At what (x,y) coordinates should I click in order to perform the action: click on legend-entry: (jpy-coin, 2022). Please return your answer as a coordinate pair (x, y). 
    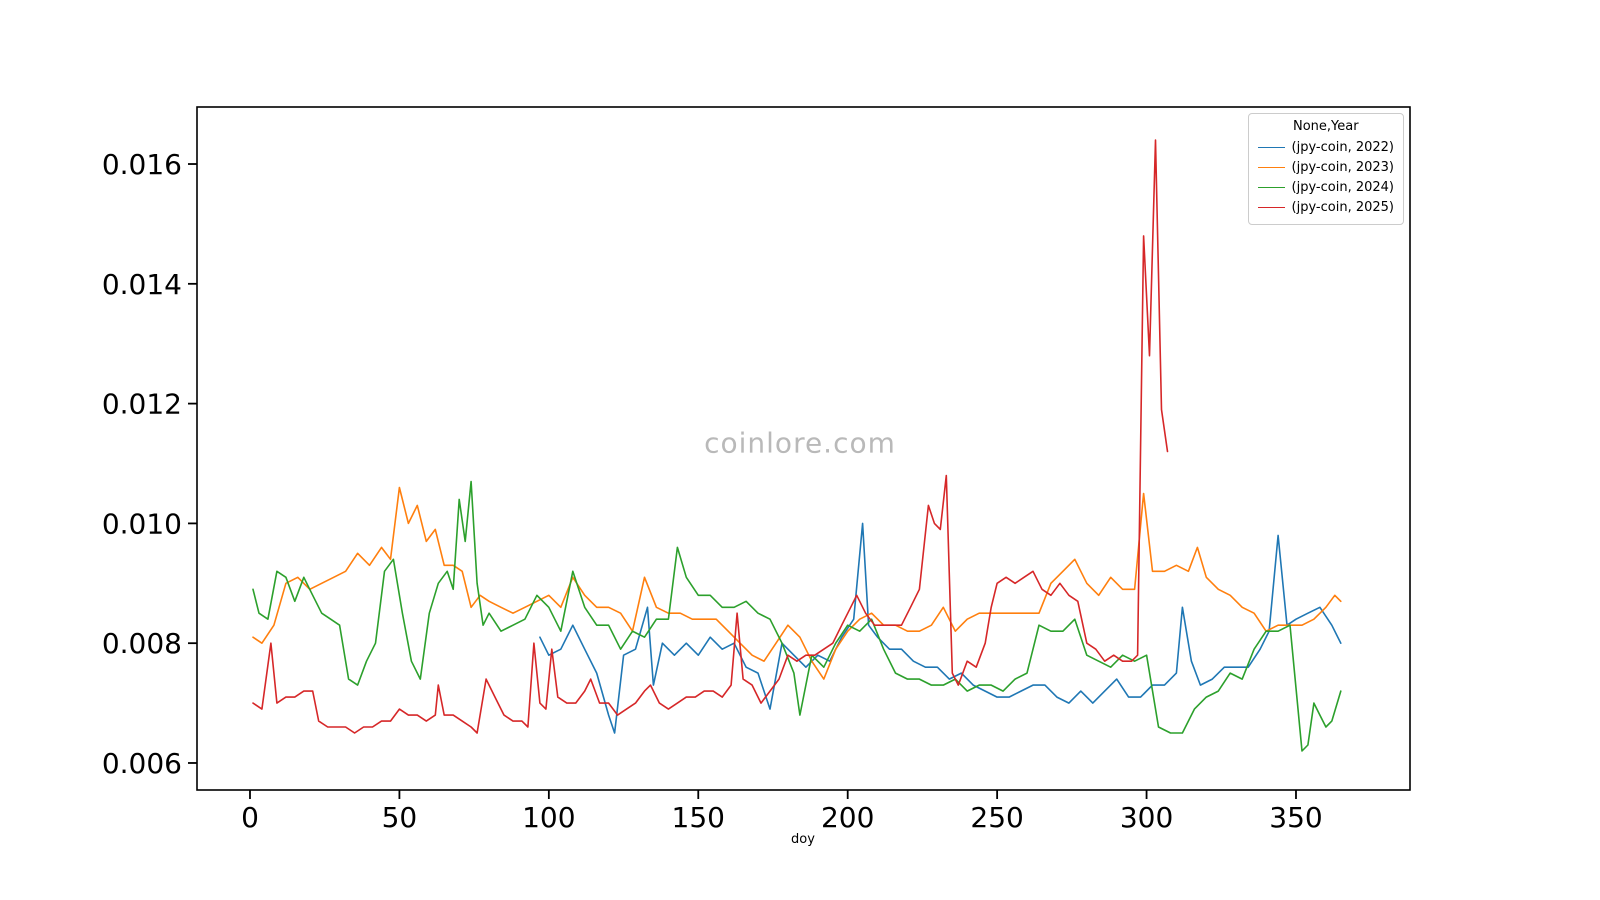
    Looking at the image, I should click on (1325, 147).